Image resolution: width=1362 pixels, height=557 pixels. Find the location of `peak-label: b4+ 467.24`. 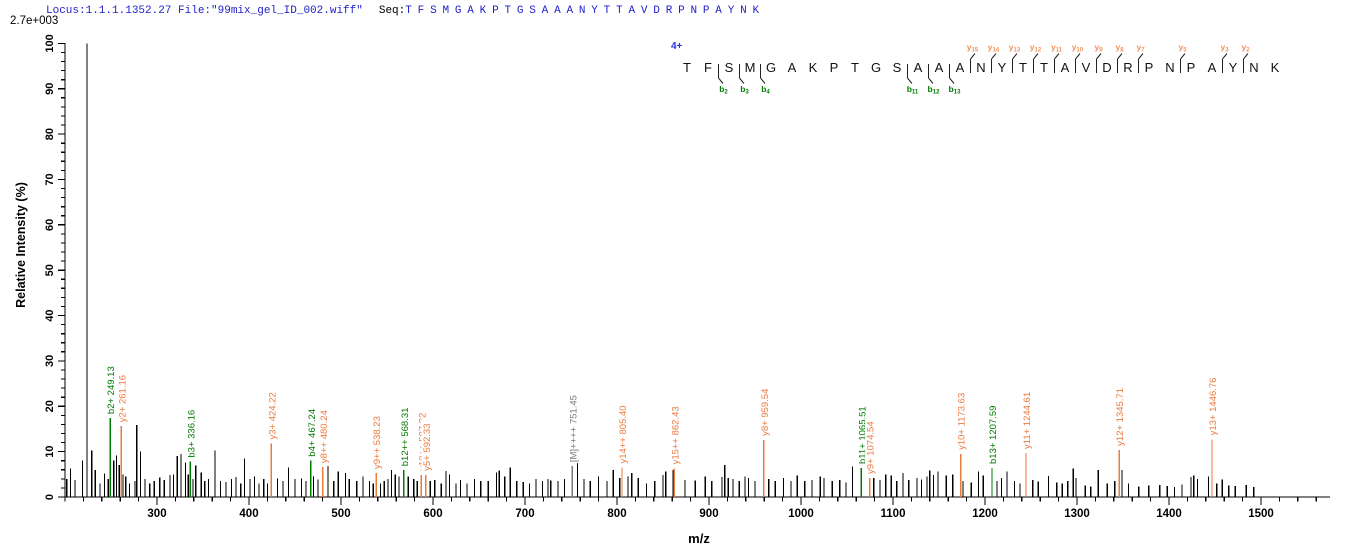

peak-label: b4+ 467.24 is located at coordinates (312, 433).